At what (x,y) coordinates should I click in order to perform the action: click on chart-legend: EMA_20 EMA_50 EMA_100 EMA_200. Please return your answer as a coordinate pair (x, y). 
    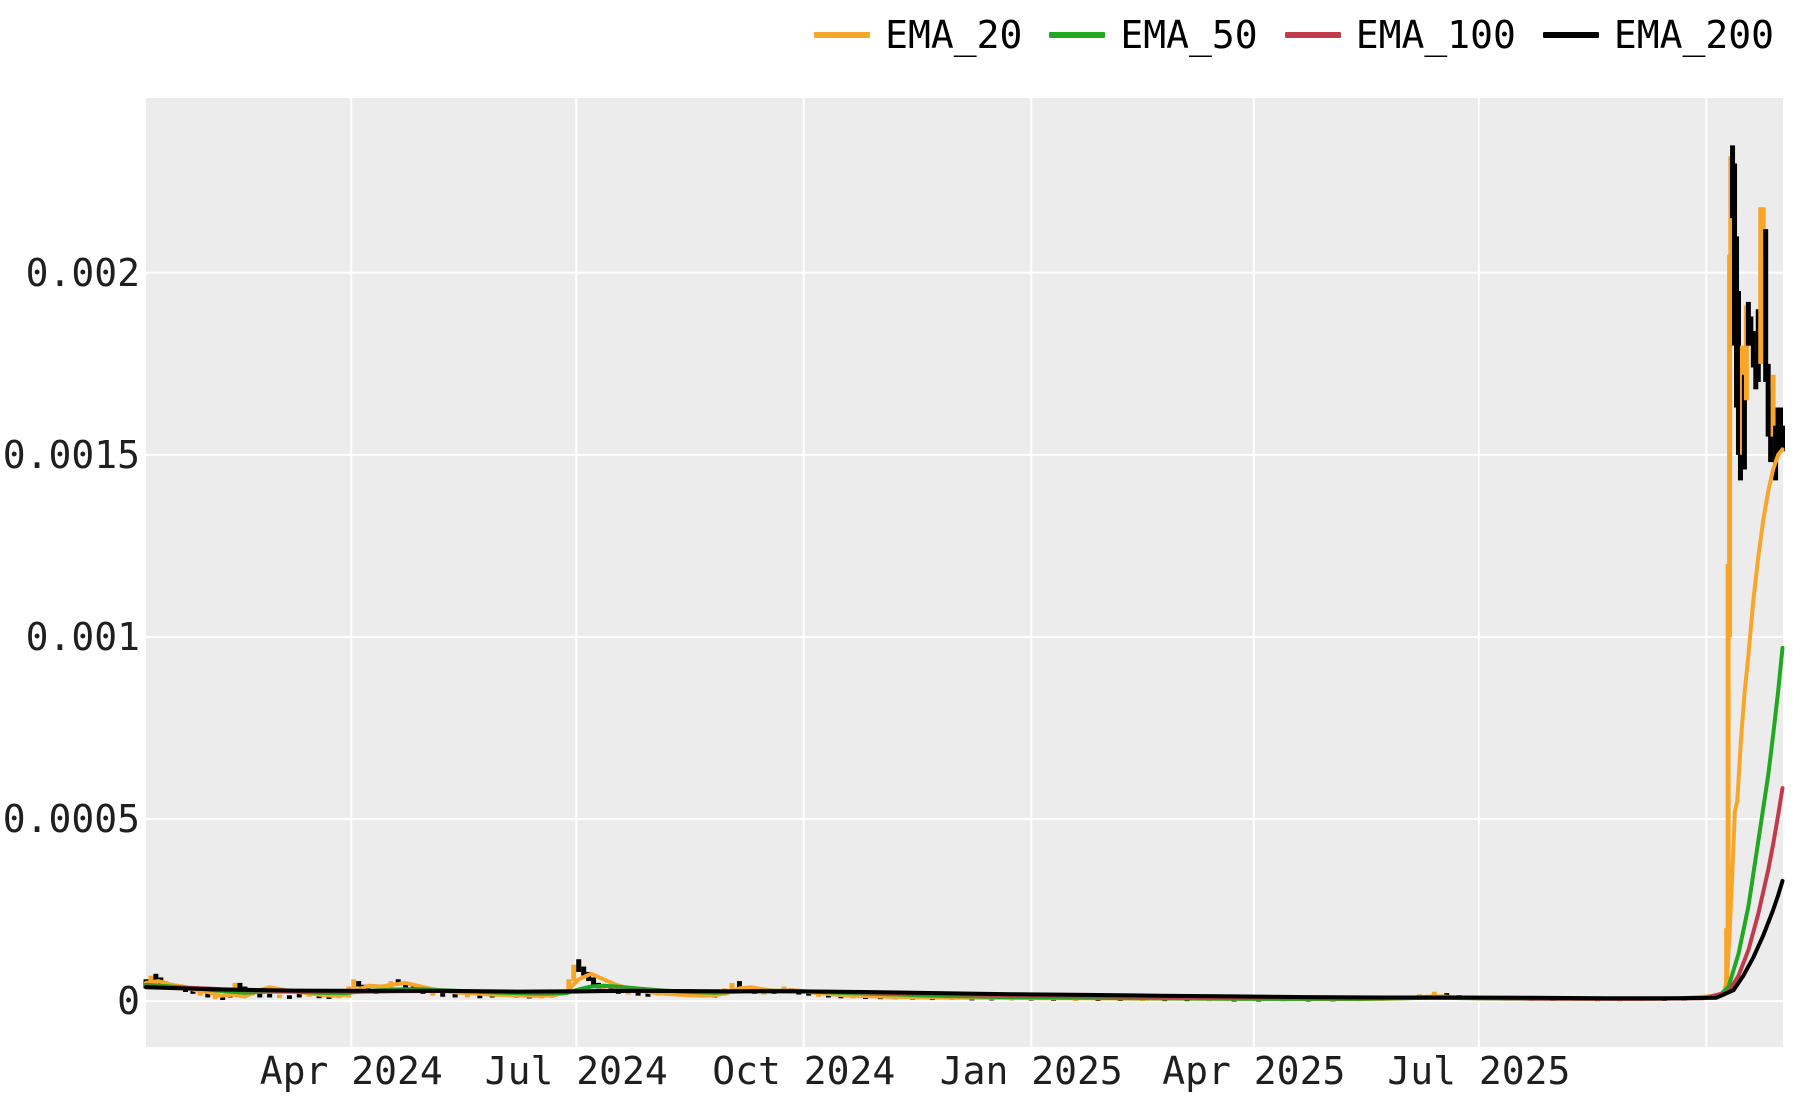
    Looking at the image, I should click on (1294, 35).